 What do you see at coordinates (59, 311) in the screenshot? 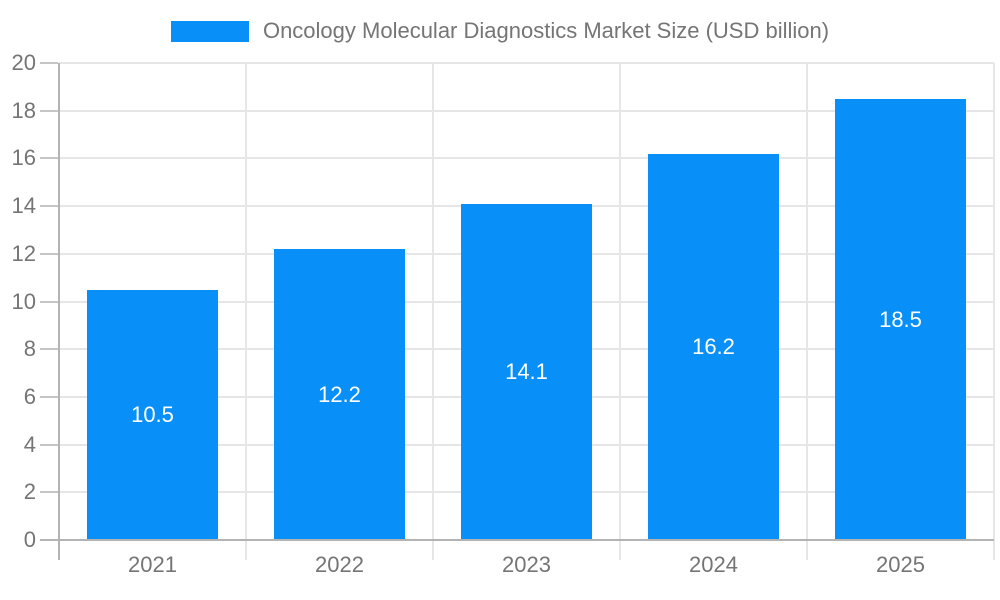
I see `y-axis-line` at bounding box center [59, 311].